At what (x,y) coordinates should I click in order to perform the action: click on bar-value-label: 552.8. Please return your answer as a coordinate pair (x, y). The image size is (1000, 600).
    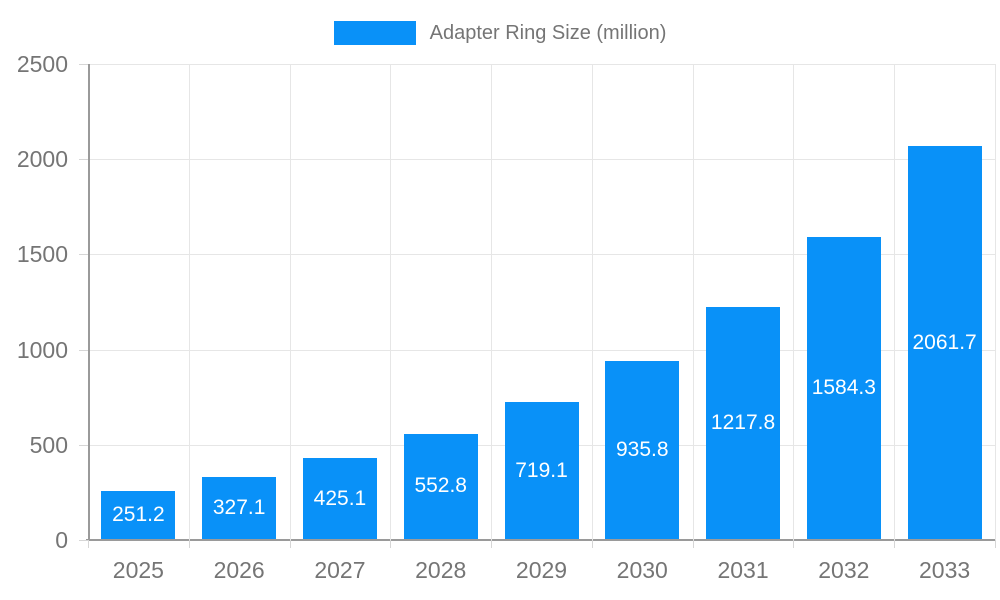
    Looking at the image, I should click on (440, 486).